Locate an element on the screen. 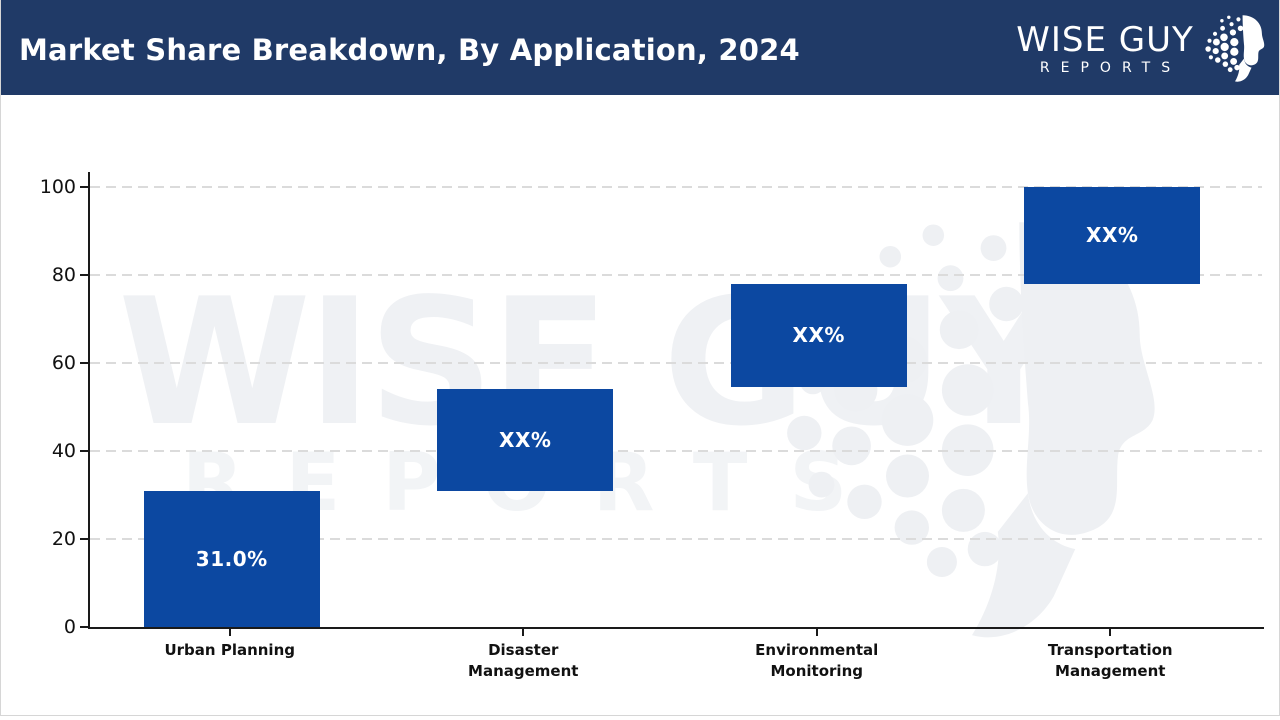 This screenshot has height=720, width=1280. y-tick-label-40: 40 is located at coordinates (63, 451).